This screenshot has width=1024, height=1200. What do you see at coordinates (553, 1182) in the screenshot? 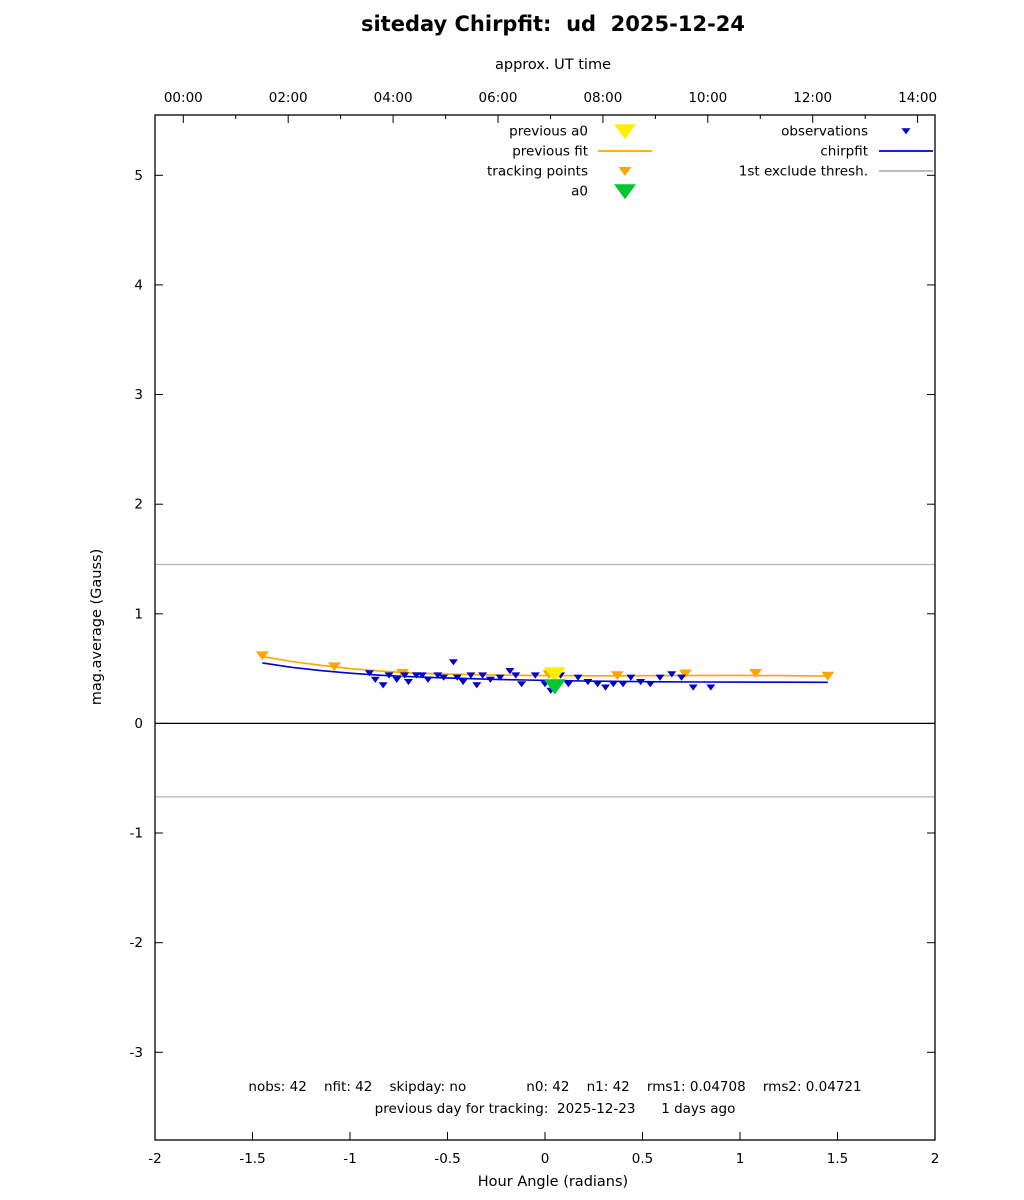
I see `x-axis-label: Hour Angle (radians)` at bounding box center [553, 1182].